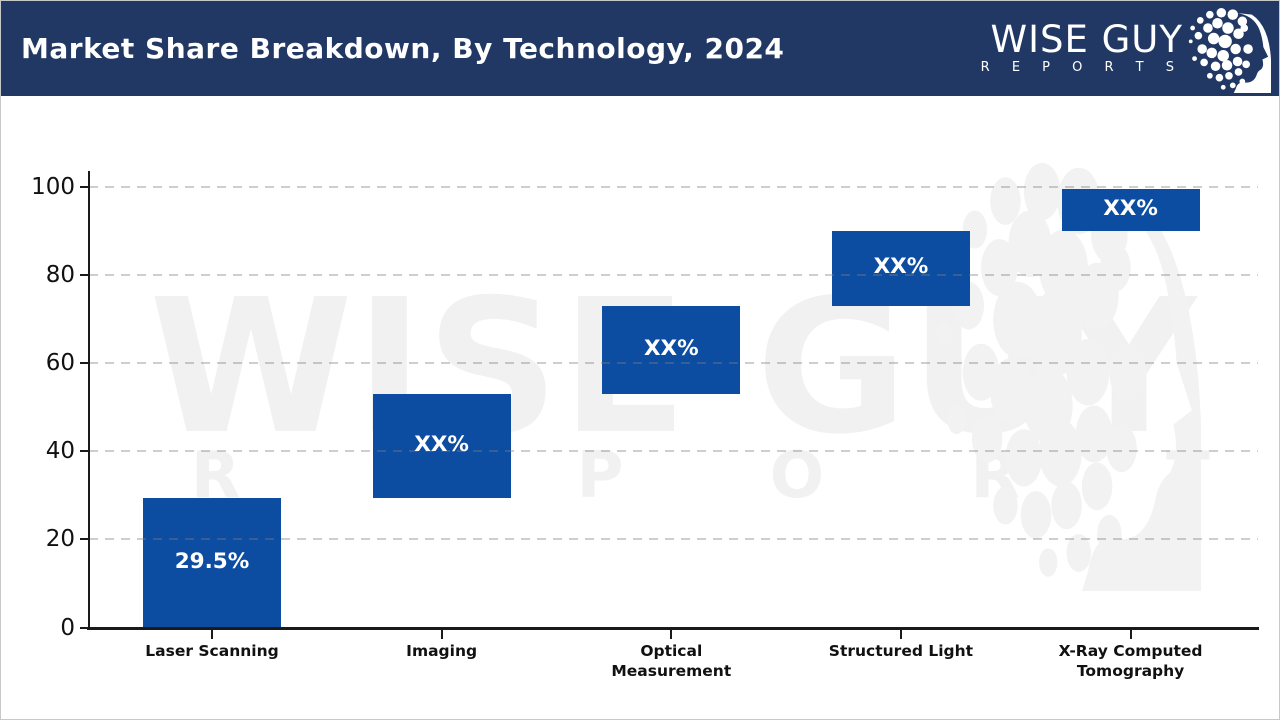  I want to click on x-axis-label-line: X-Ray Computed, so click(1130, 651).